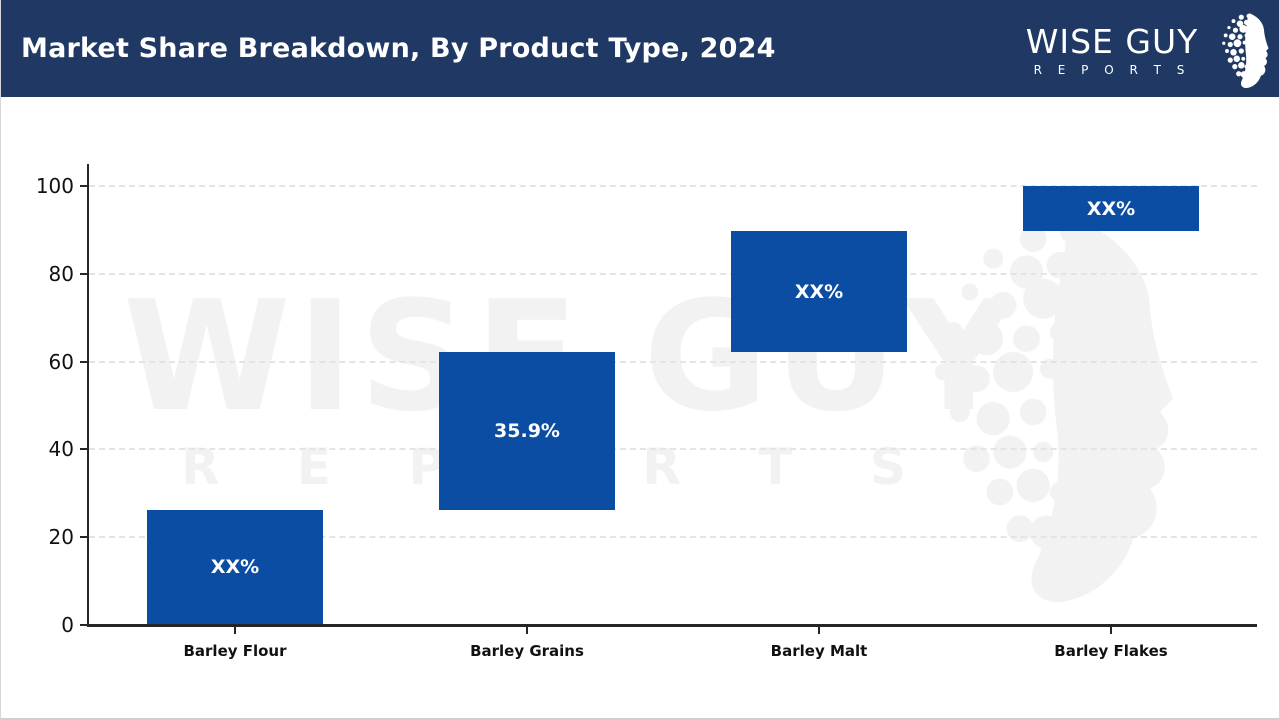  I want to click on y-tick-label: 80, so click(61, 273).